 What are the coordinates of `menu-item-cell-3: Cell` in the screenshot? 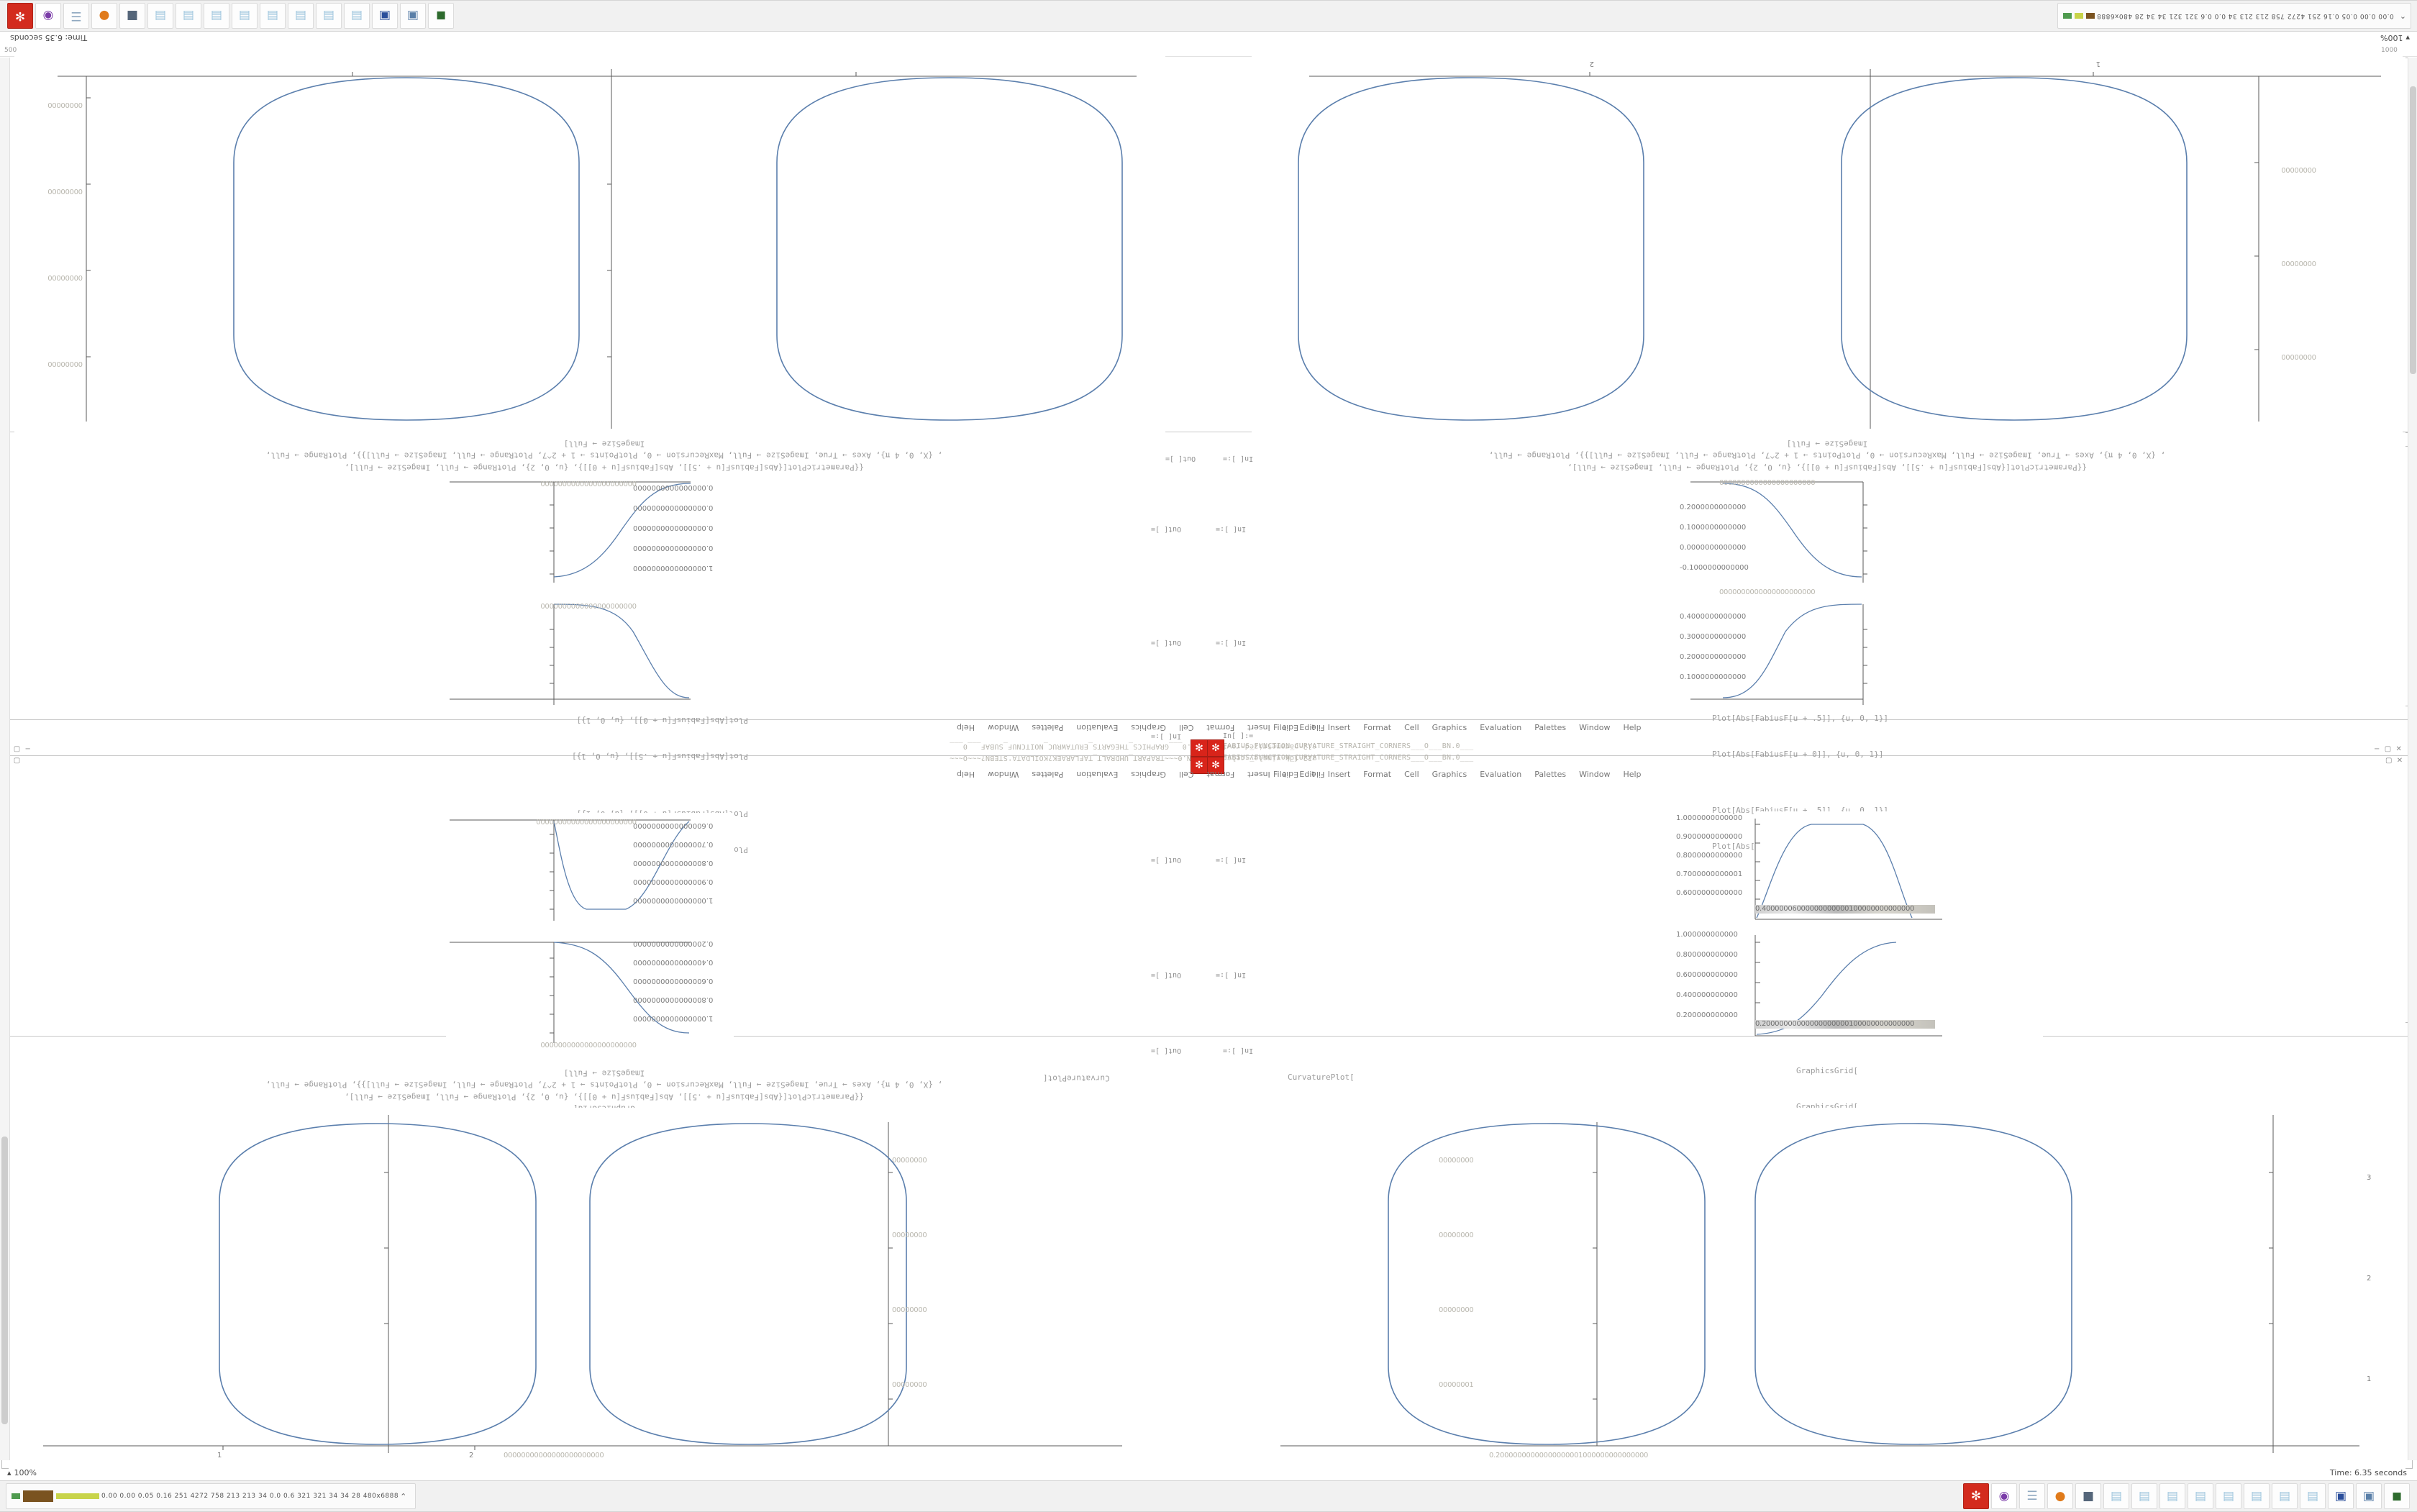 It's located at (1186, 774).